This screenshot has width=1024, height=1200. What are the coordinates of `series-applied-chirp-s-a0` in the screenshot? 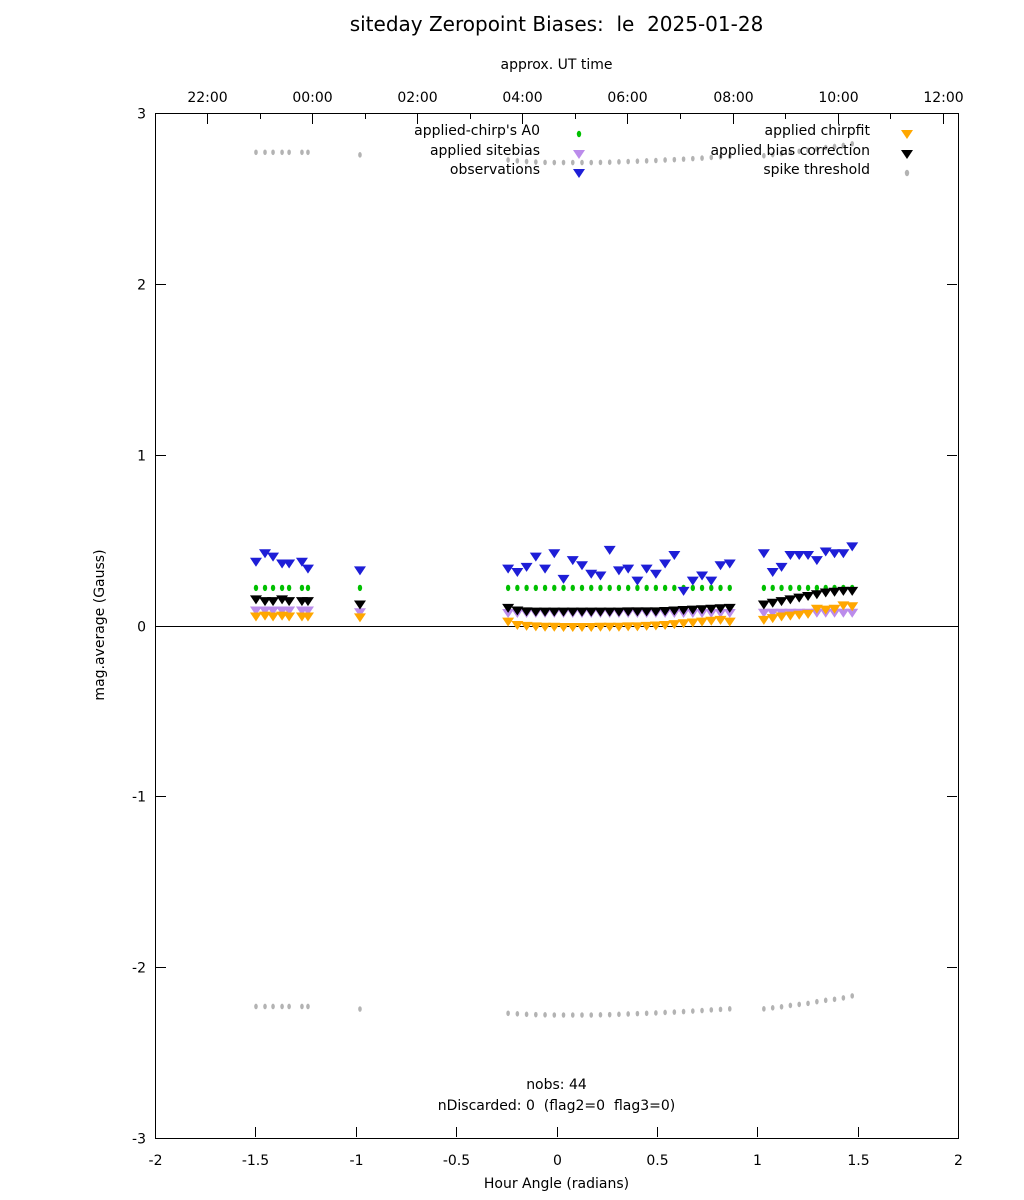 It's located at (554, 588).